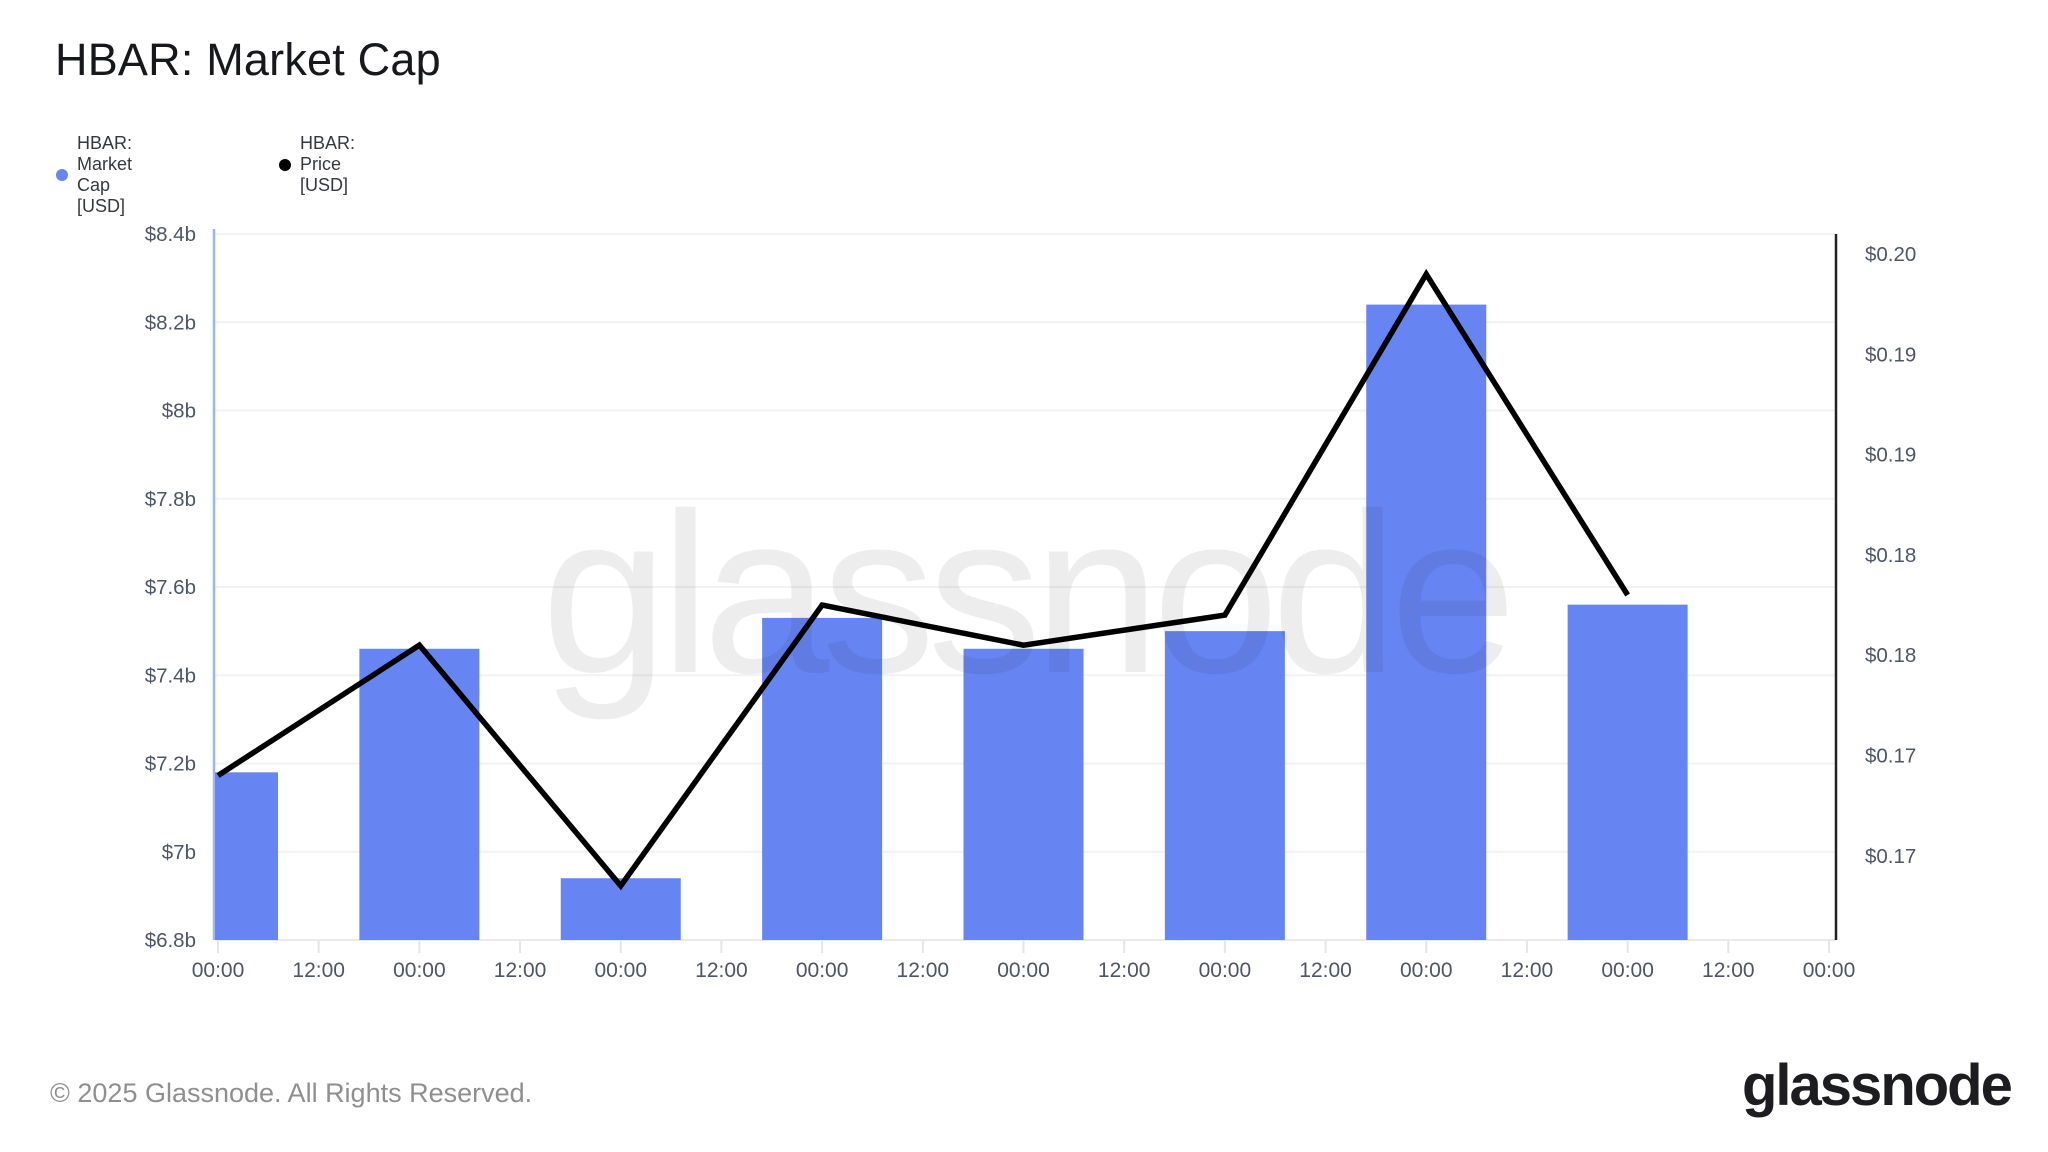 The height and width of the screenshot is (1152, 2048). I want to click on left-axis-tick-label: $7.2b, so click(170, 764).